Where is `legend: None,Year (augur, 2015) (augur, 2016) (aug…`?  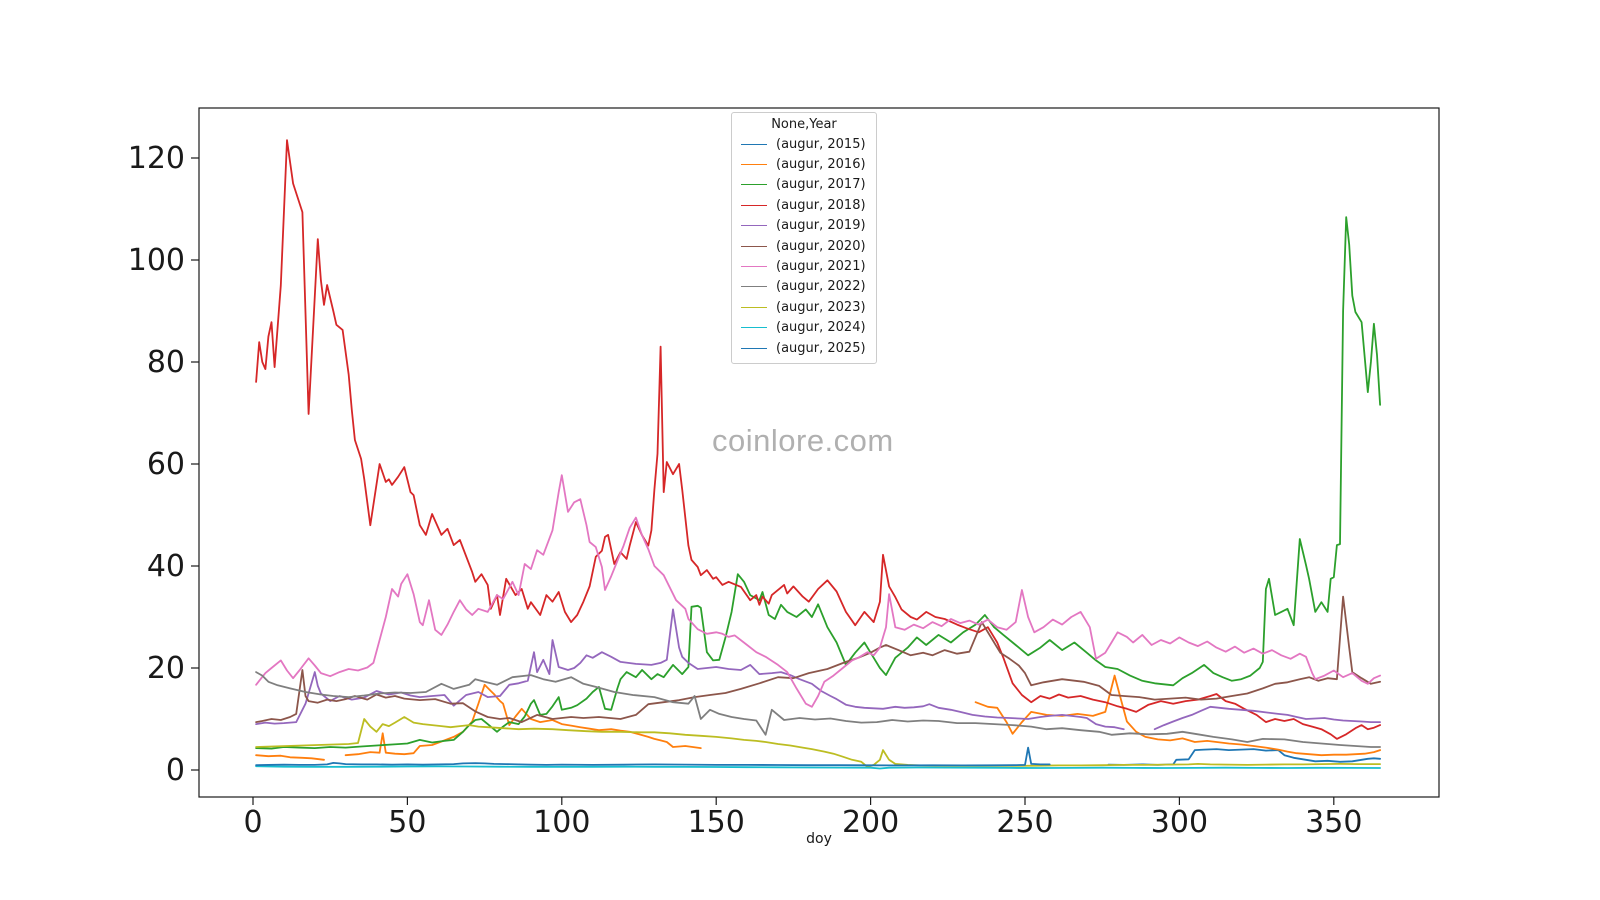
legend: None,Year (augur, 2015) (augur, 2016) (aug… is located at coordinates (804, 238).